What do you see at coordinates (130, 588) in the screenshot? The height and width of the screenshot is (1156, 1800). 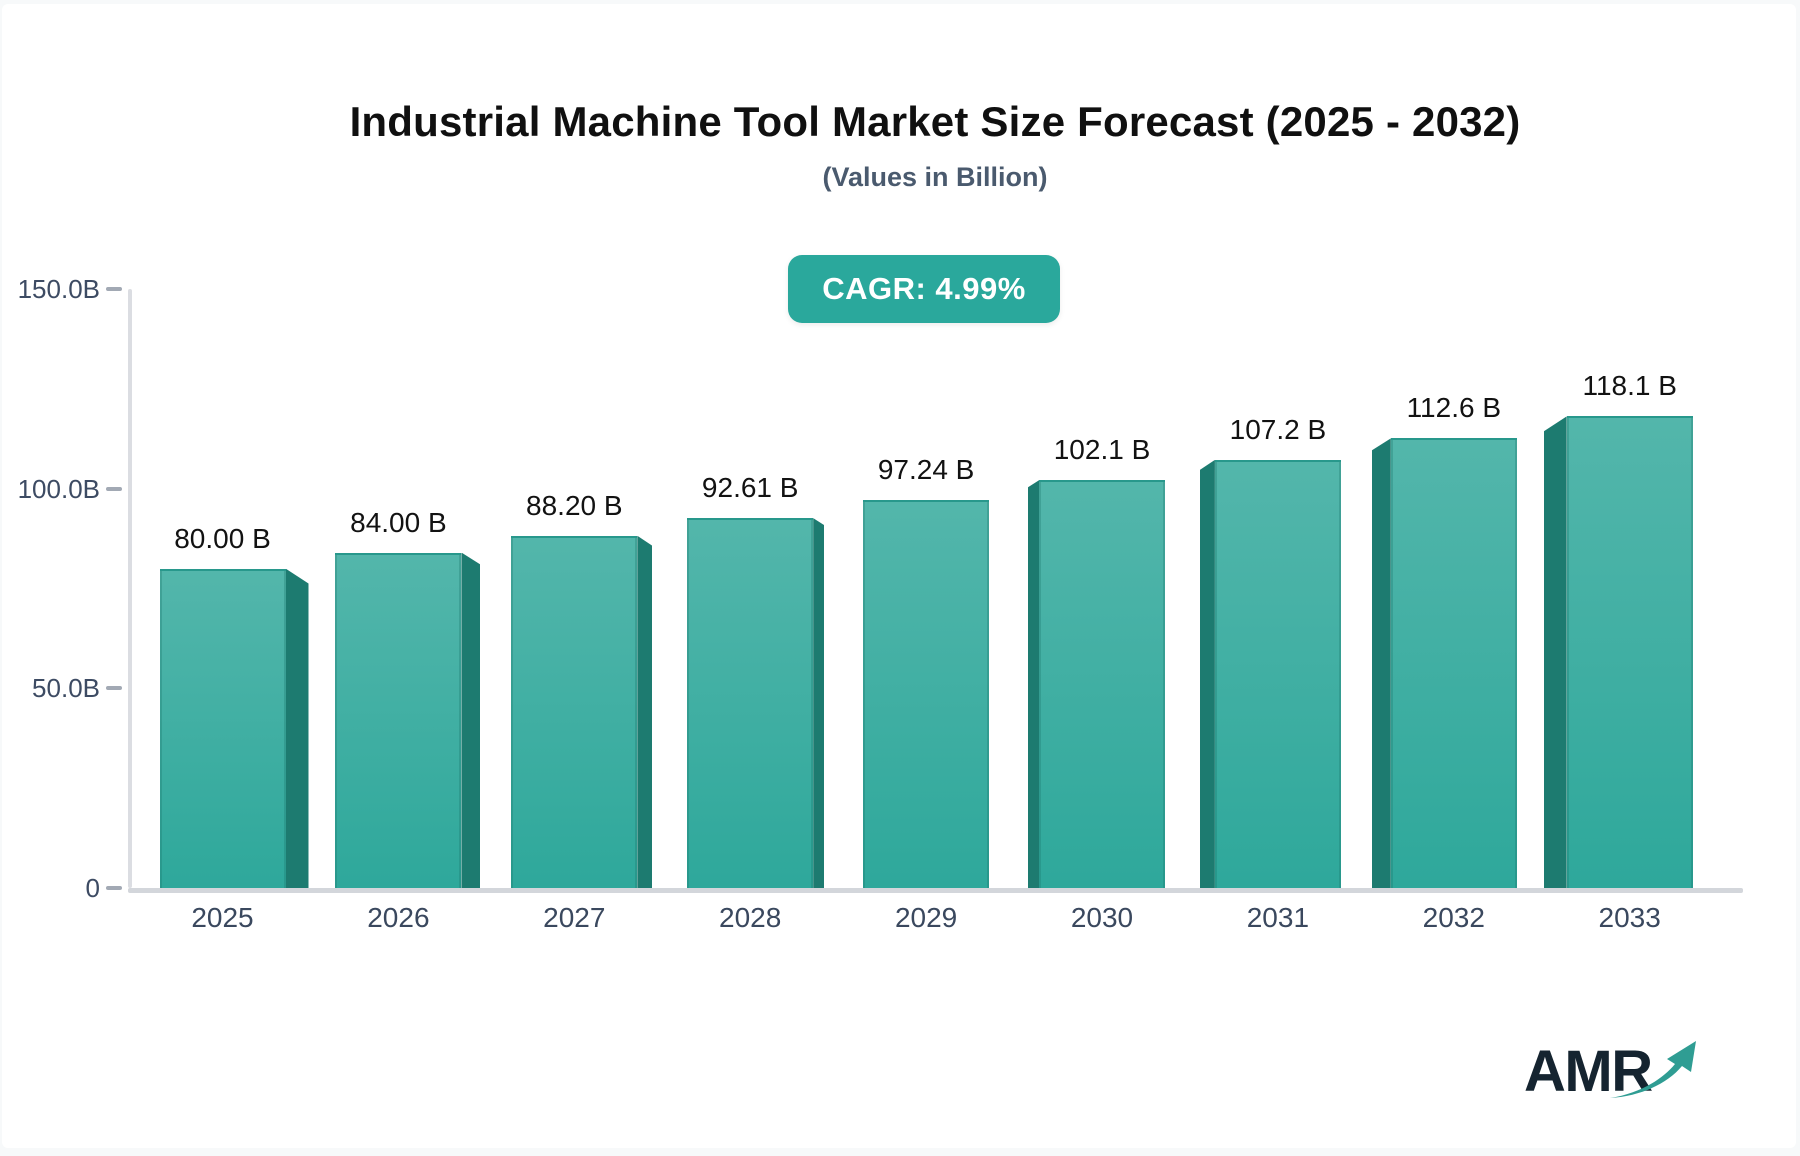 I see `y-axis-line` at bounding box center [130, 588].